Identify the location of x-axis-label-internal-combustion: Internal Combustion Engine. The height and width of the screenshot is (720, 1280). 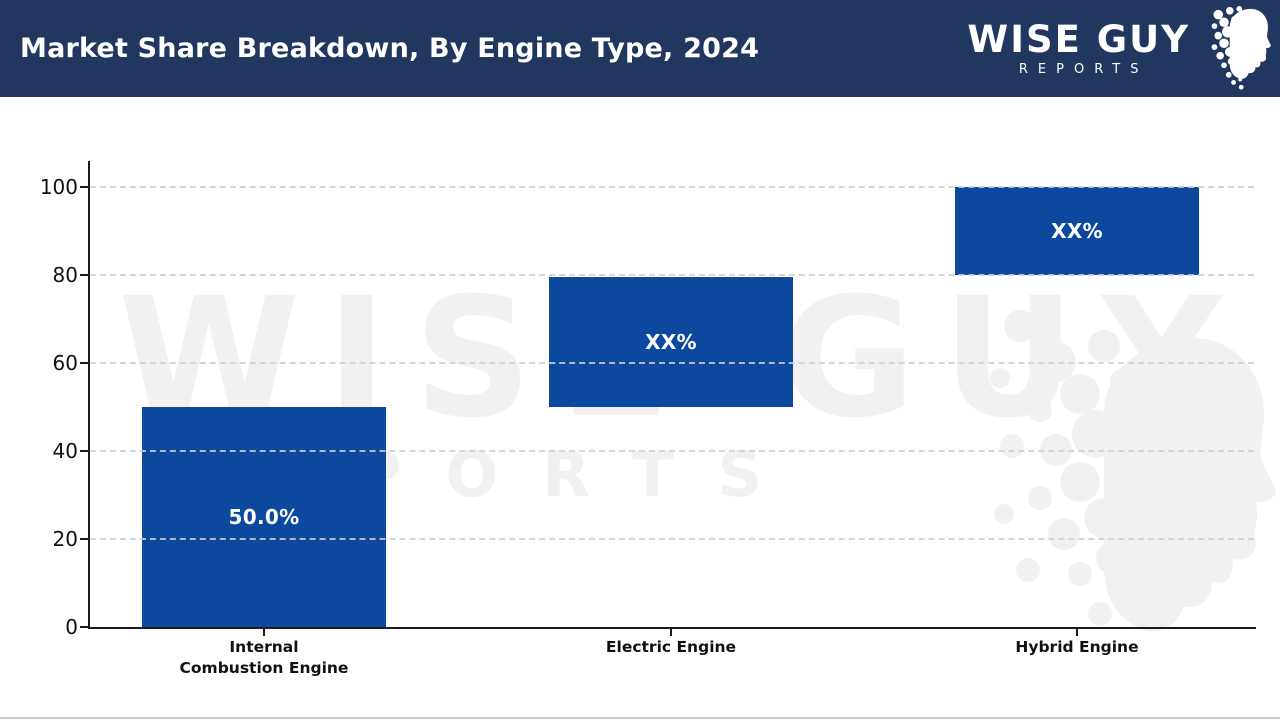
(264, 658).